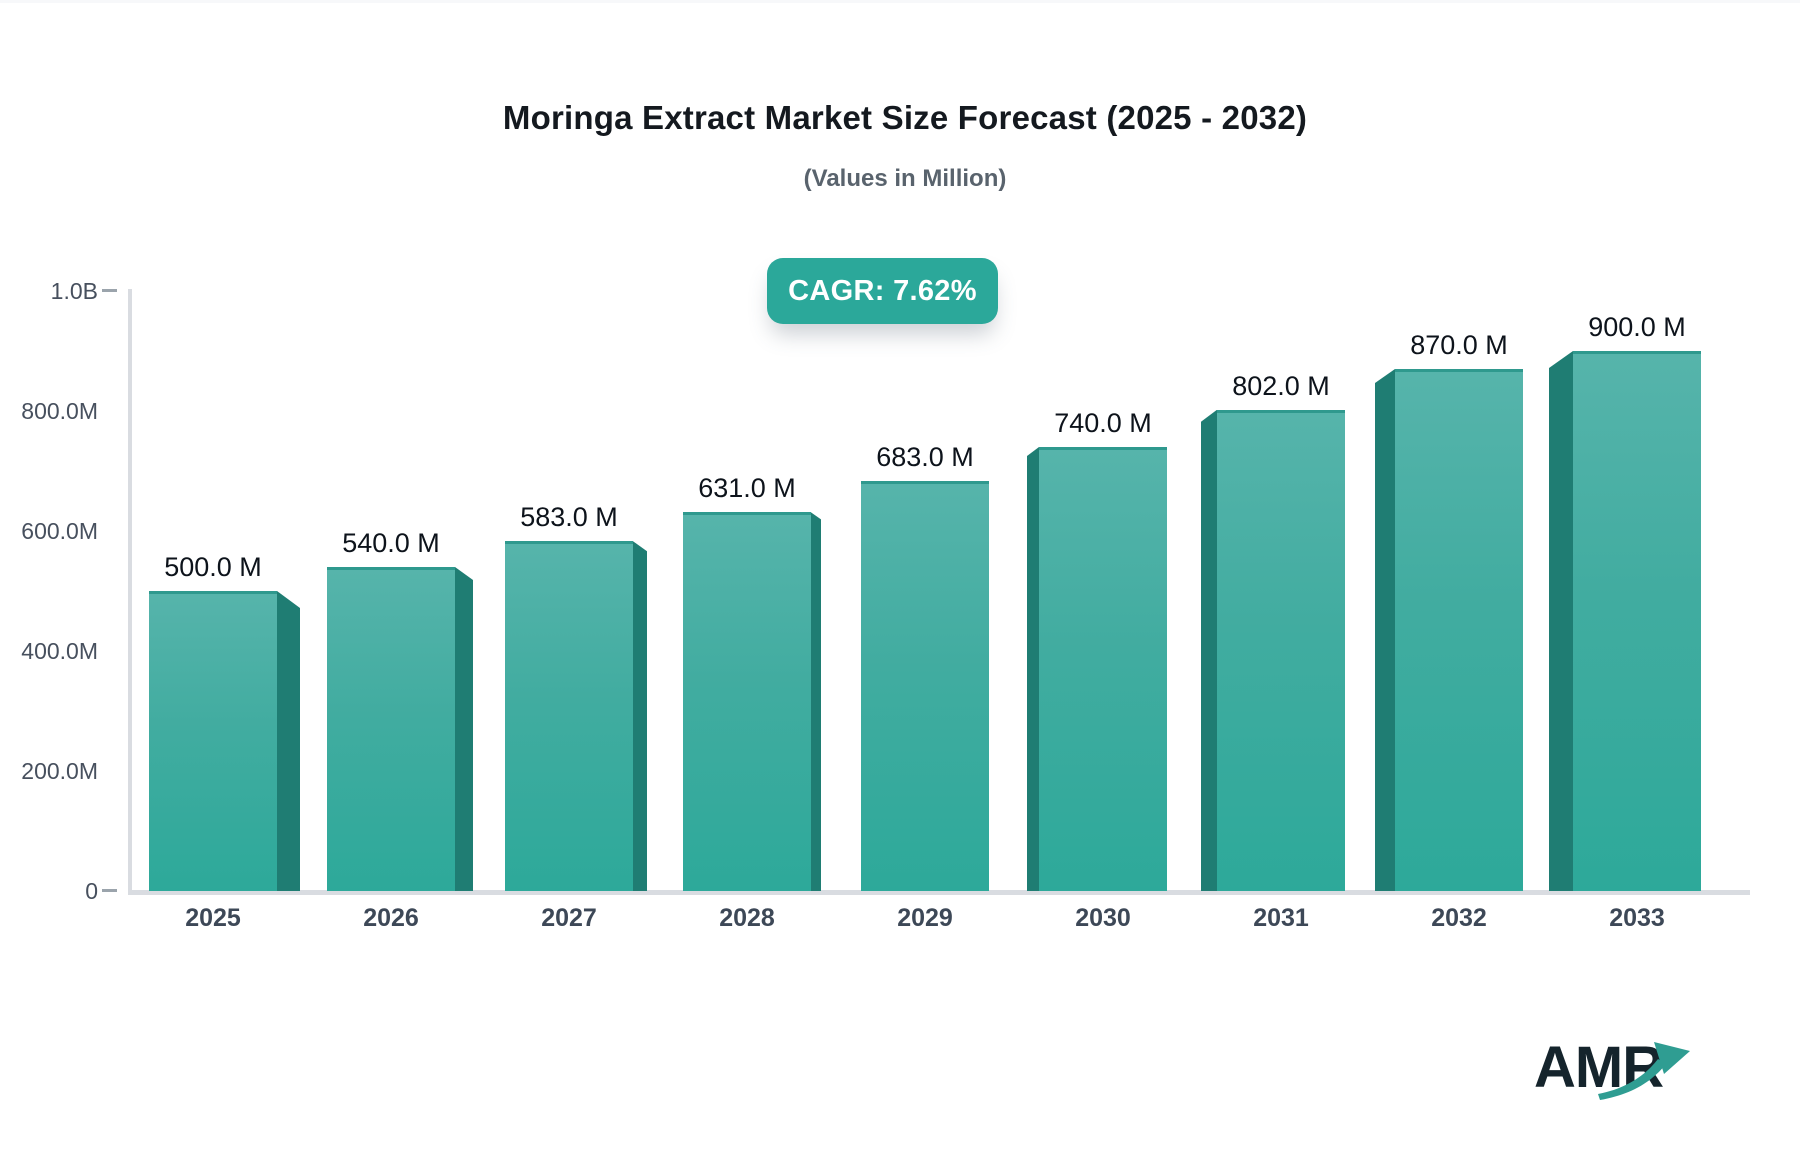 This screenshot has height=1156, width=1800. What do you see at coordinates (91, 891) in the screenshot?
I see `y-axis-label: 0` at bounding box center [91, 891].